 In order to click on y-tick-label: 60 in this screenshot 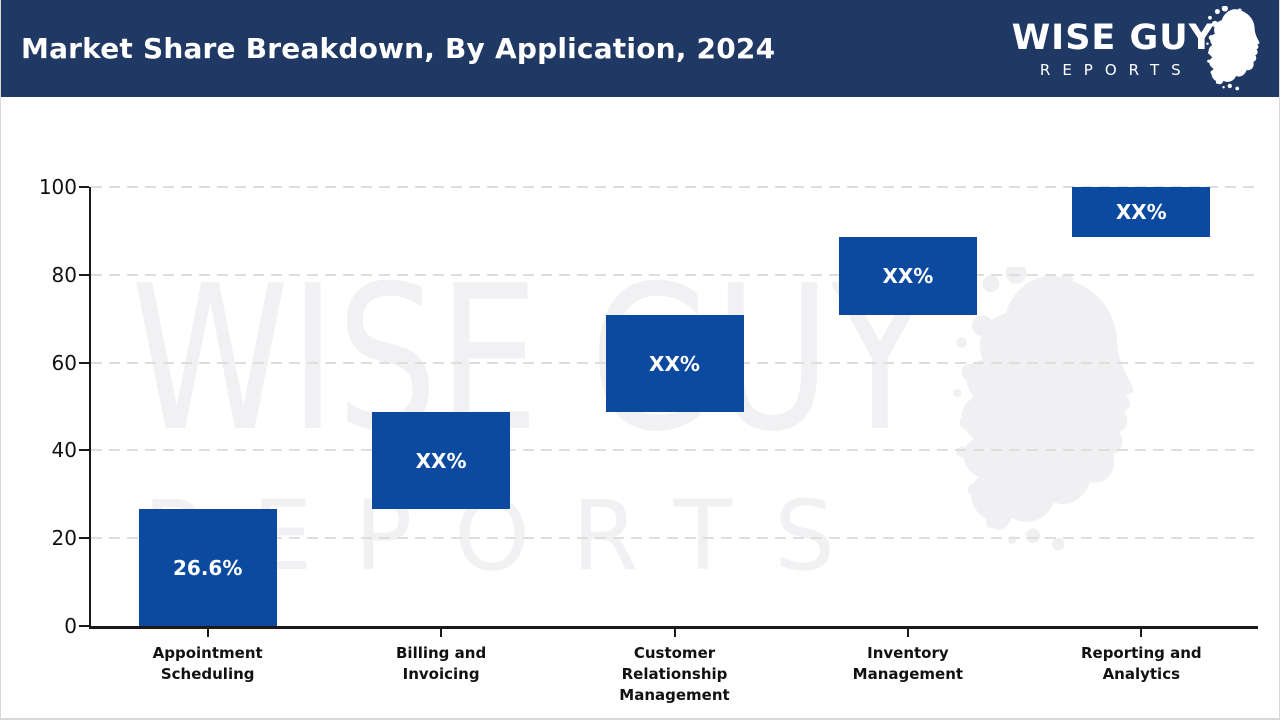, I will do `click(64, 362)`.